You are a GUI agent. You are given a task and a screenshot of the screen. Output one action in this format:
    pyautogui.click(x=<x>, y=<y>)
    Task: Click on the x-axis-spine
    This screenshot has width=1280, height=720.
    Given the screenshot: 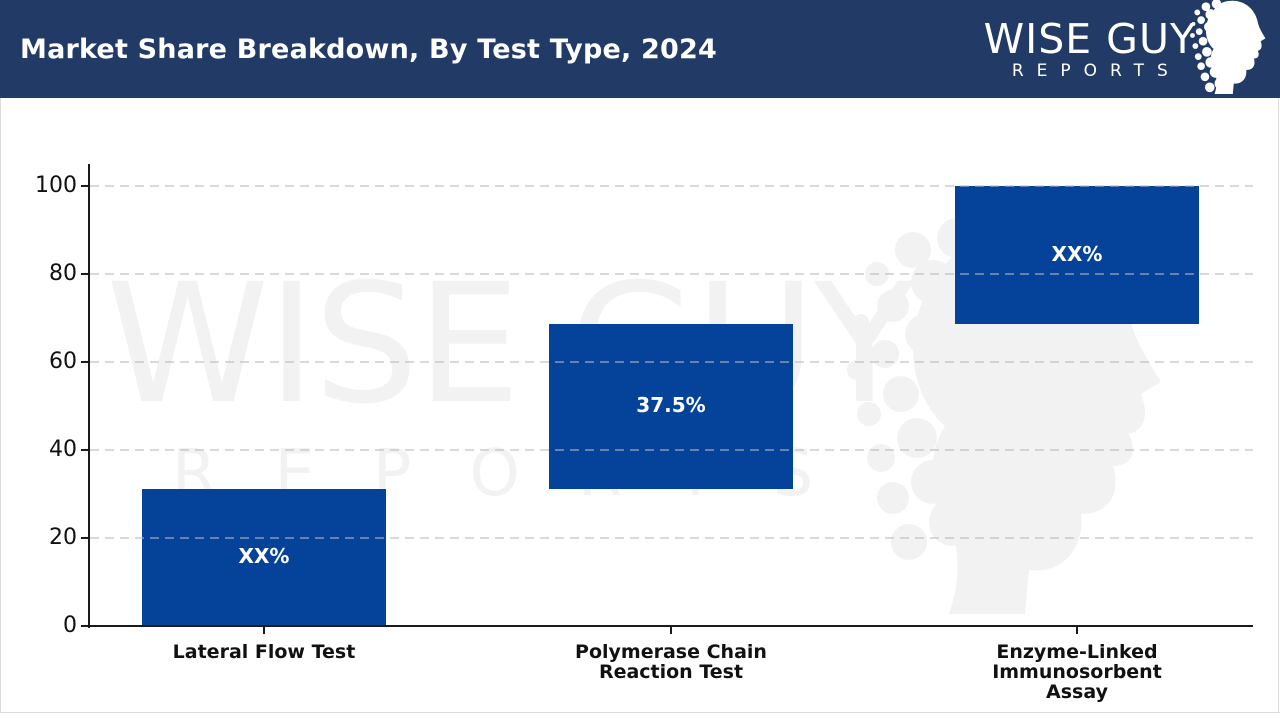 What is the action you would take?
    pyautogui.click(x=670, y=626)
    